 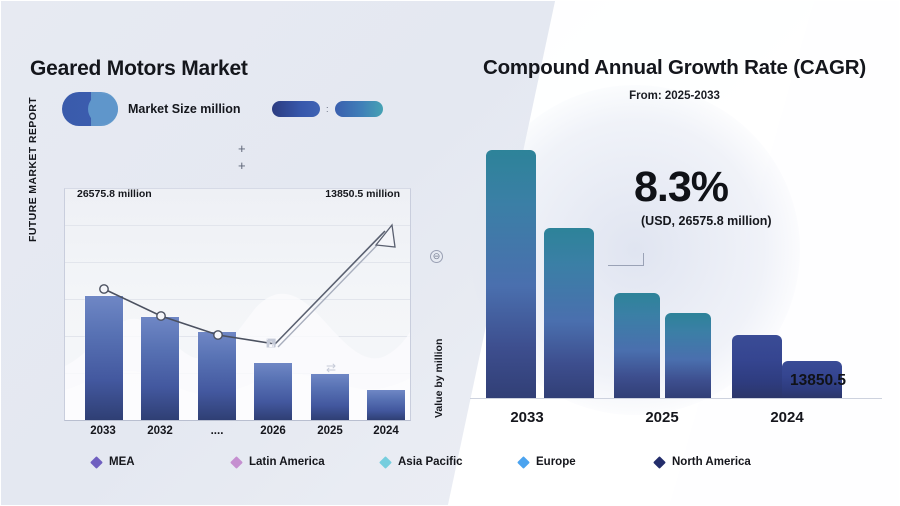 I want to click on bar-2024, so click(x=386, y=405).